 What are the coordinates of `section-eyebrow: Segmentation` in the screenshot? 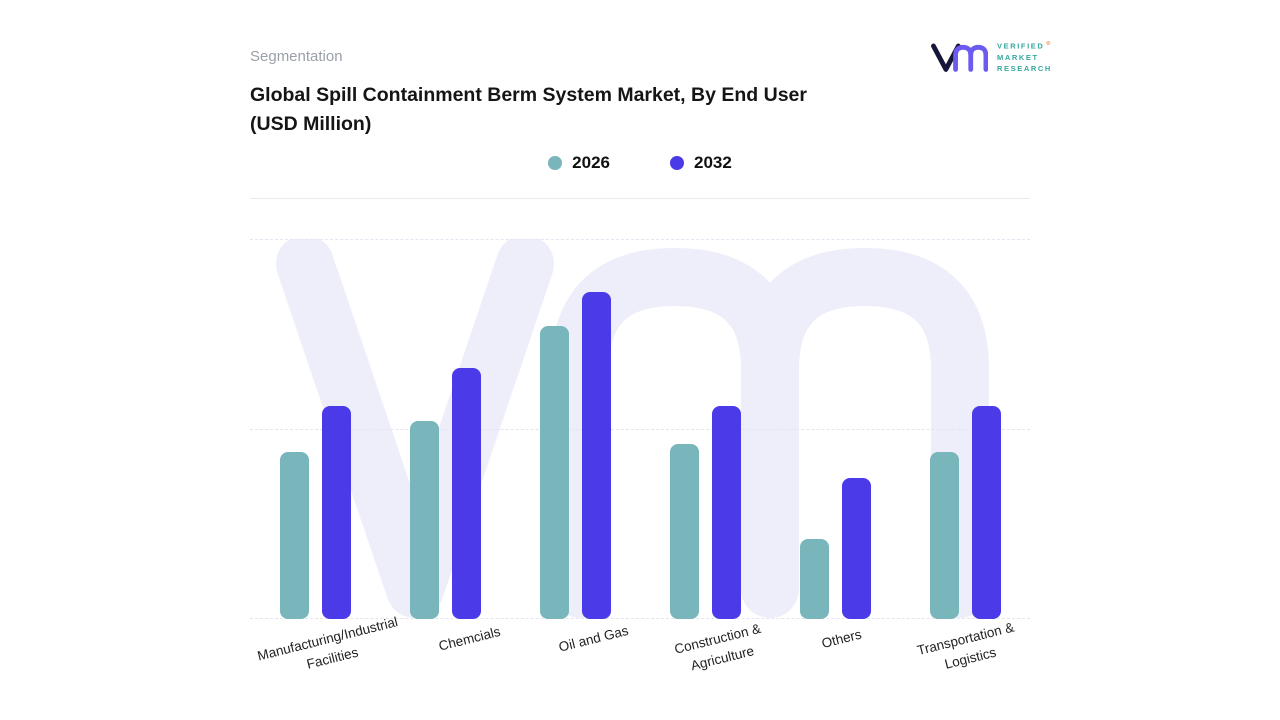 It's located at (296, 56).